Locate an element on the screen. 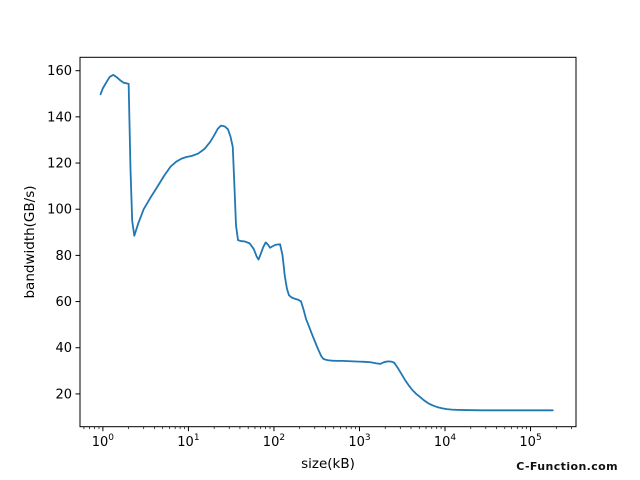  x-tick-label: 10² is located at coordinates (274, 441).